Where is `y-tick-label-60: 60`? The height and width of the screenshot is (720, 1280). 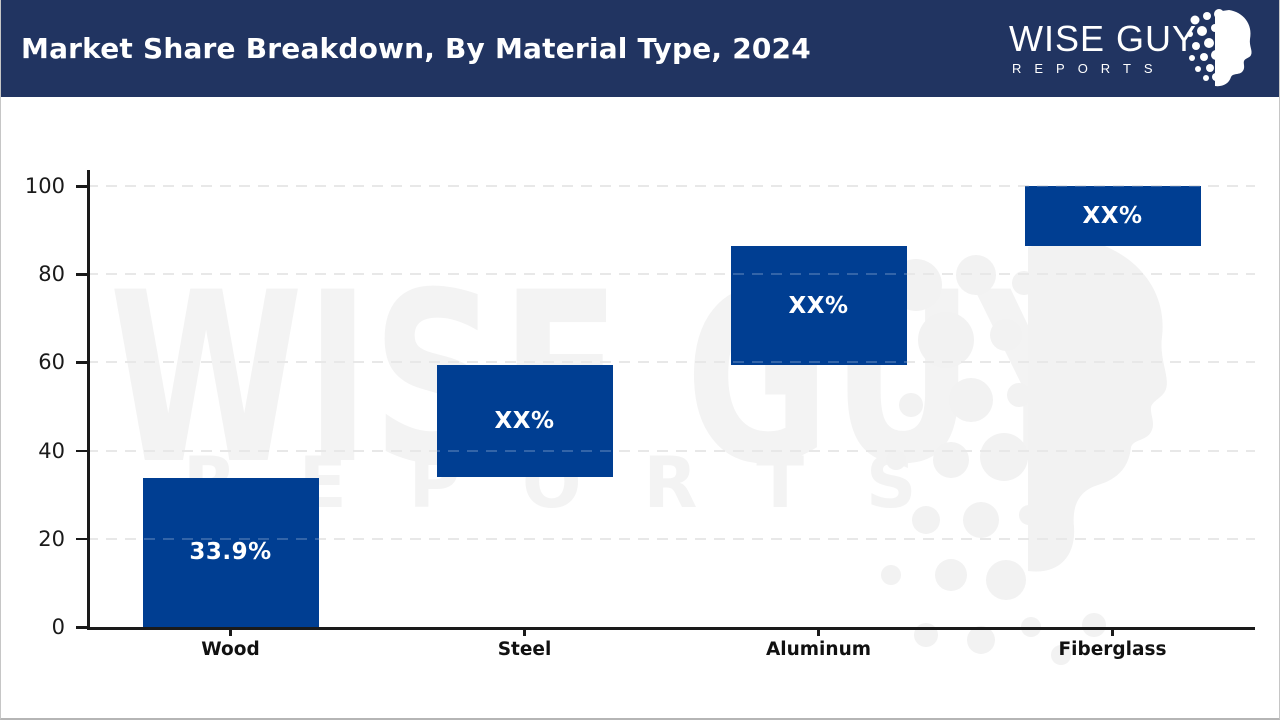
y-tick-label-60: 60 is located at coordinates (51, 362).